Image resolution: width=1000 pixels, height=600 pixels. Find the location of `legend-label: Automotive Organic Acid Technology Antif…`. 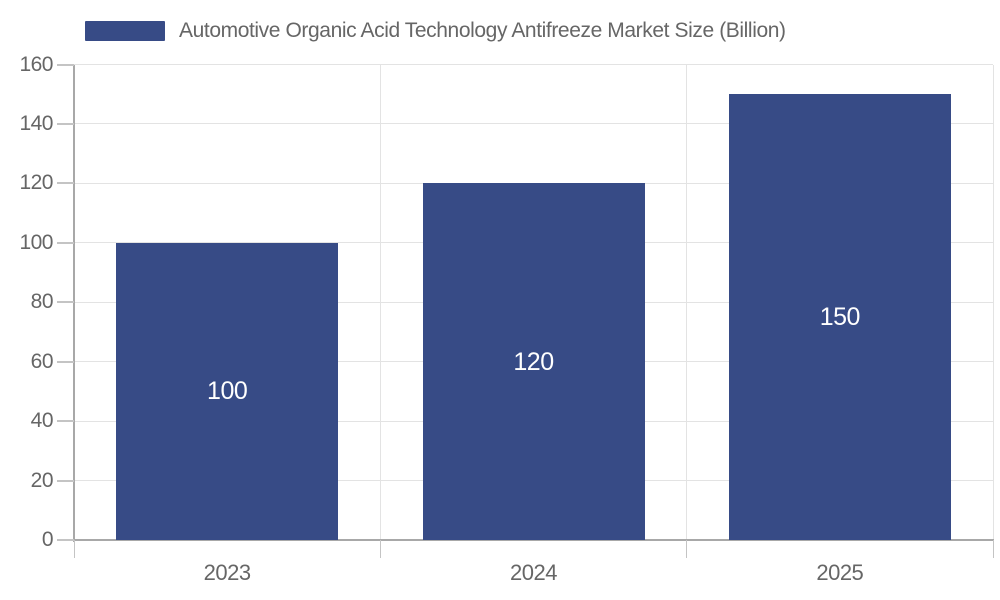

legend-label: Automotive Organic Acid Technology Antif… is located at coordinates (482, 30).